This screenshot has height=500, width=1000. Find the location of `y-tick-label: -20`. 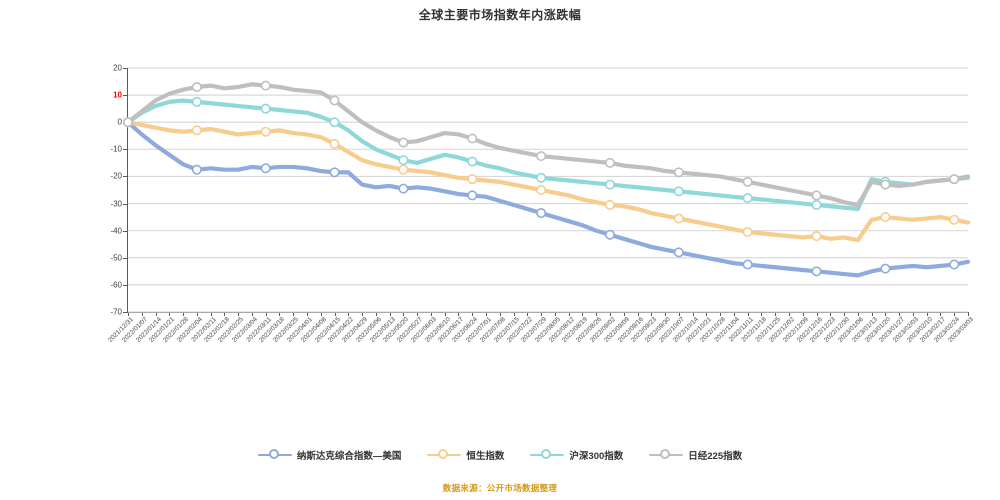

y-tick-label: -20 is located at coordinates (116, 176).